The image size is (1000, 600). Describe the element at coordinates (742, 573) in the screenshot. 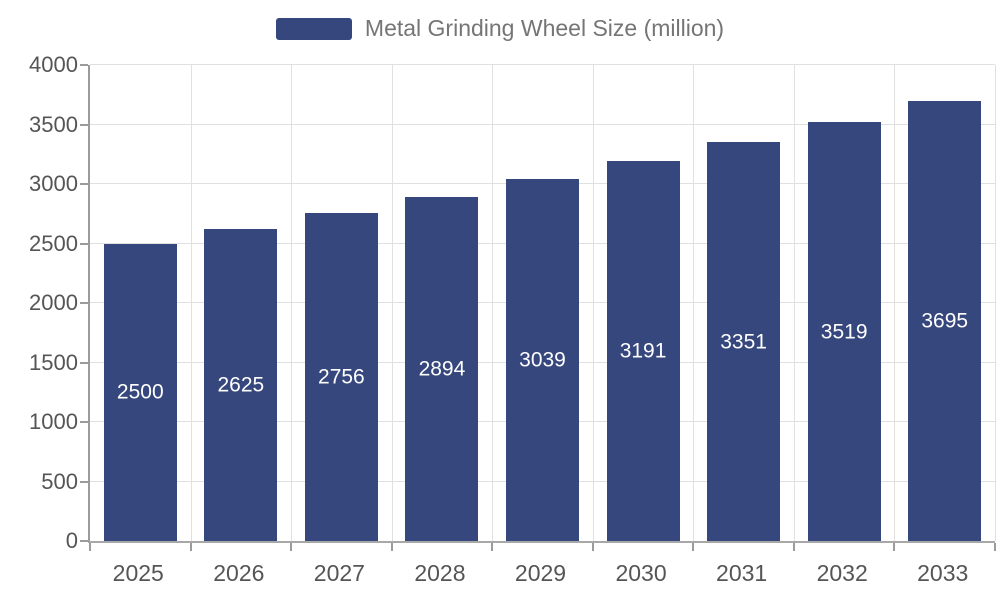

I see `x-axis-tick-label: 2031` at that location.